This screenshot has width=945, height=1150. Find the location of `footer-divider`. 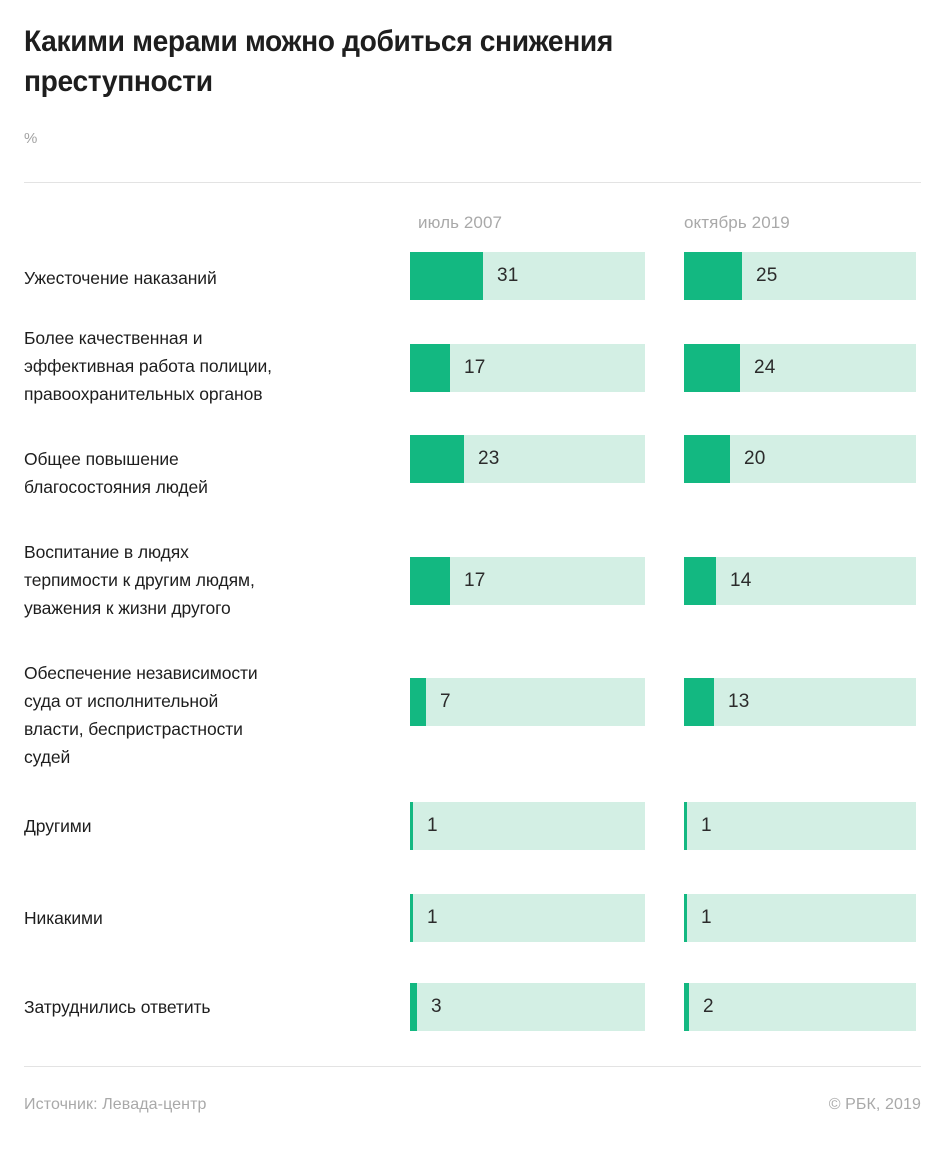

footer-divider is located at coordinates (472, 1066).